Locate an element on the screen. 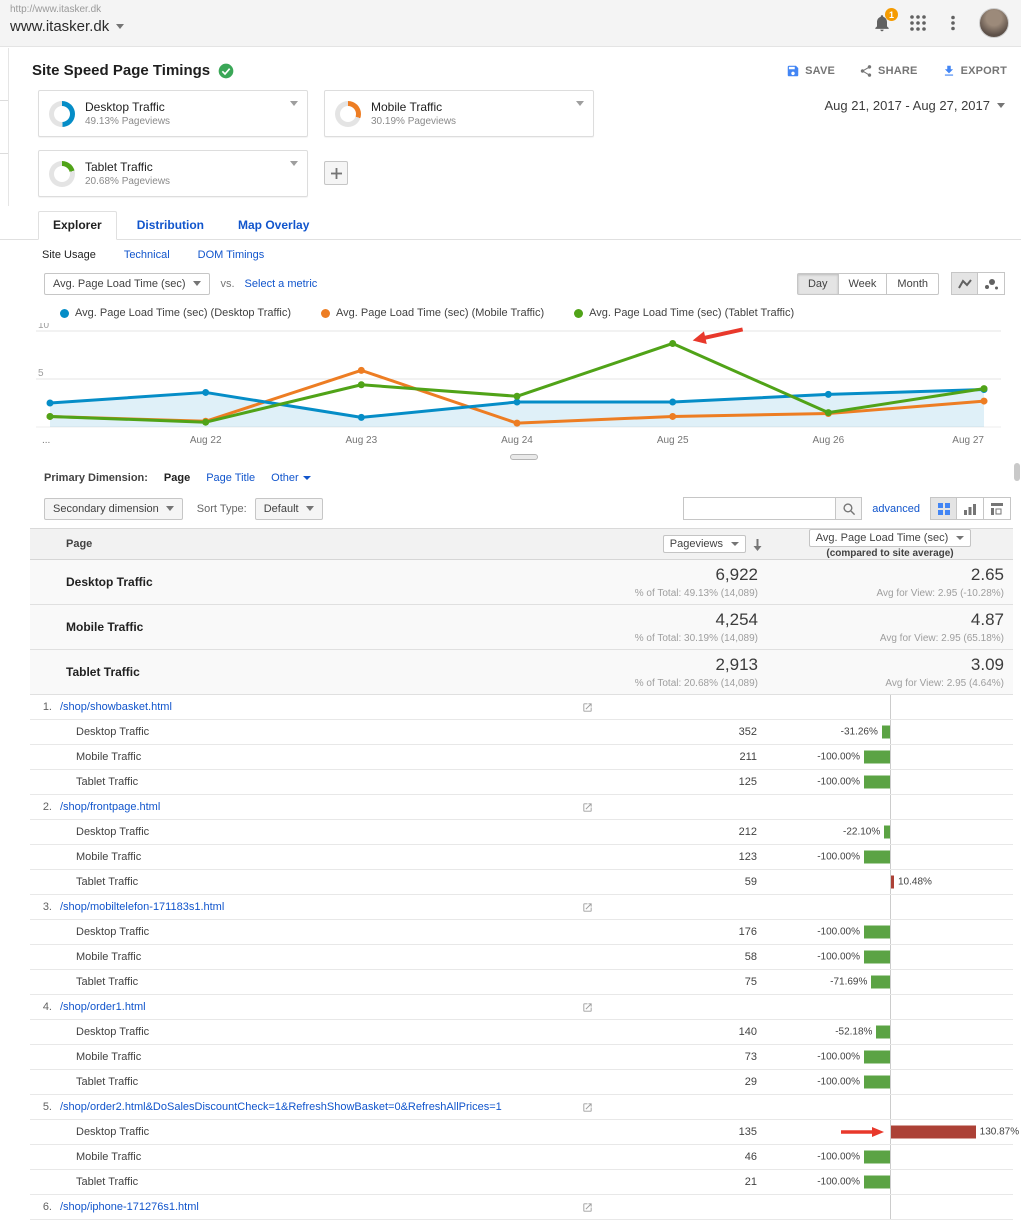 This screenshot has height=1229, width=1021. dimension-other: Other is located at coordinates (291, 478).